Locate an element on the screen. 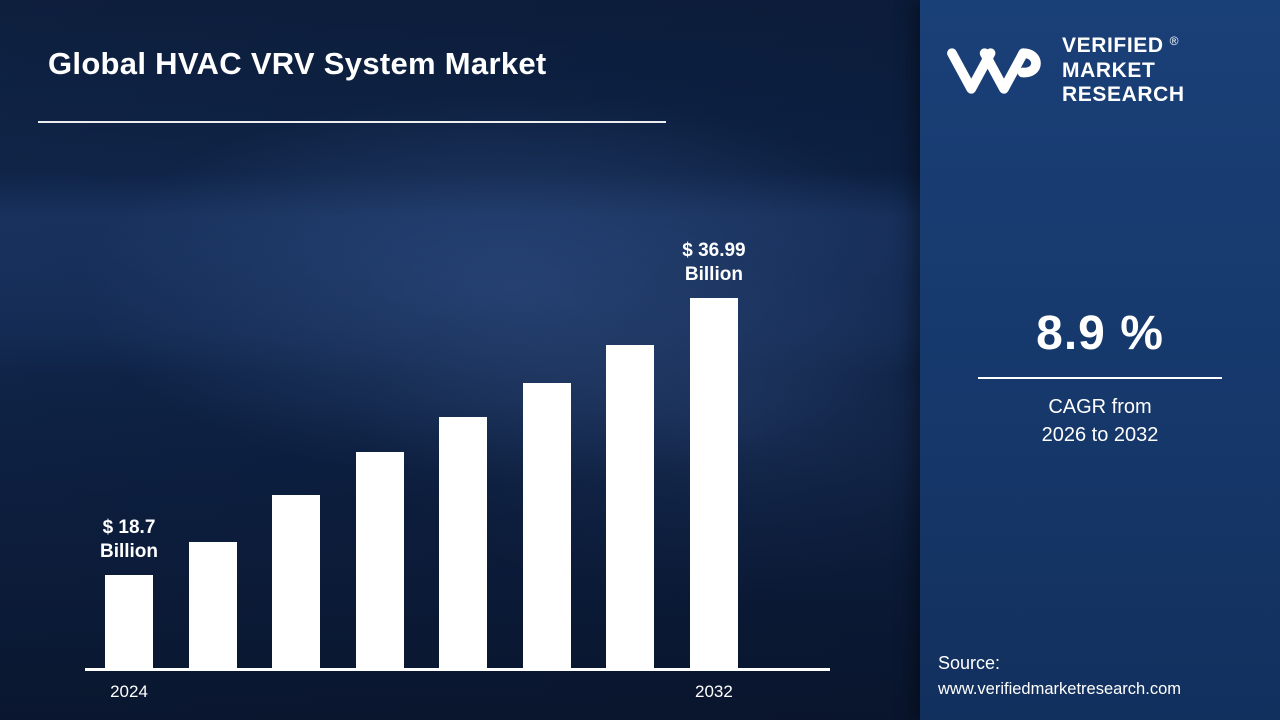 Image resolution: width=1280 pixels, height=720 pixels. bar-column: $ 18.7 Billion 2024 is located at coordinates (129, 608).